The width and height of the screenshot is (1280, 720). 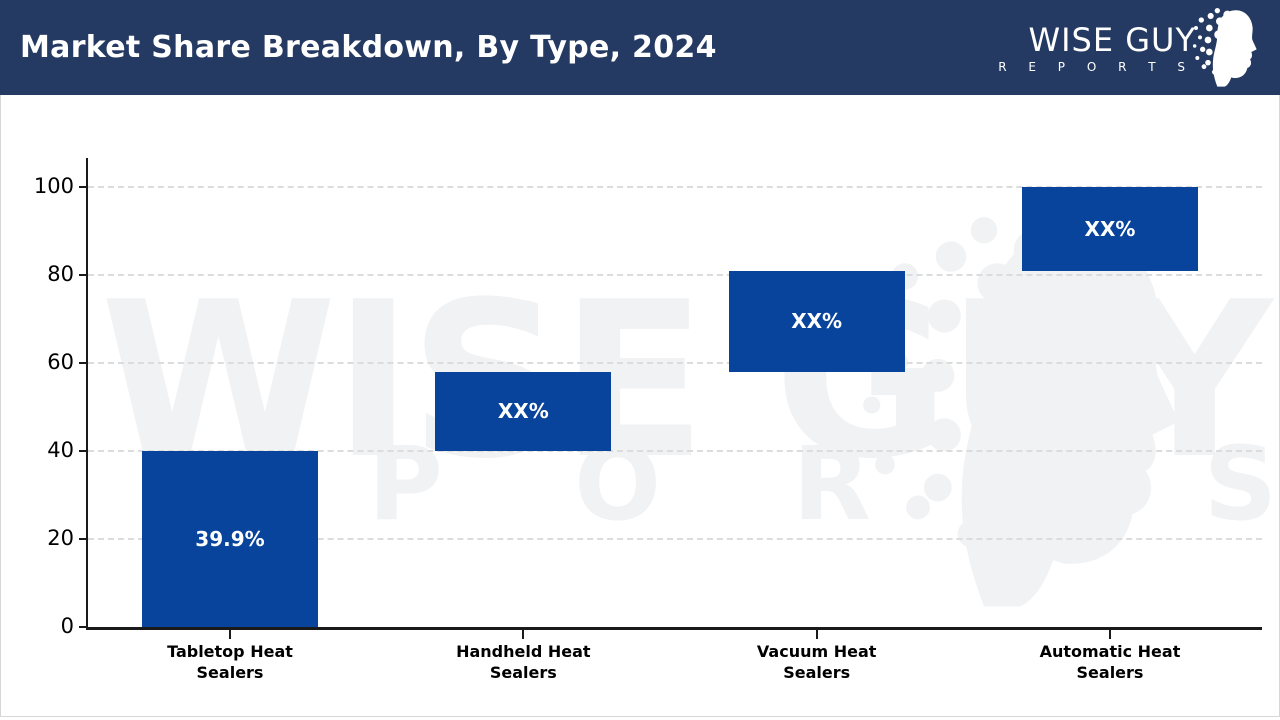 I want to click on brand-logo-text: WISE GUY R E P O R T S, so click(x=1097, y=48).